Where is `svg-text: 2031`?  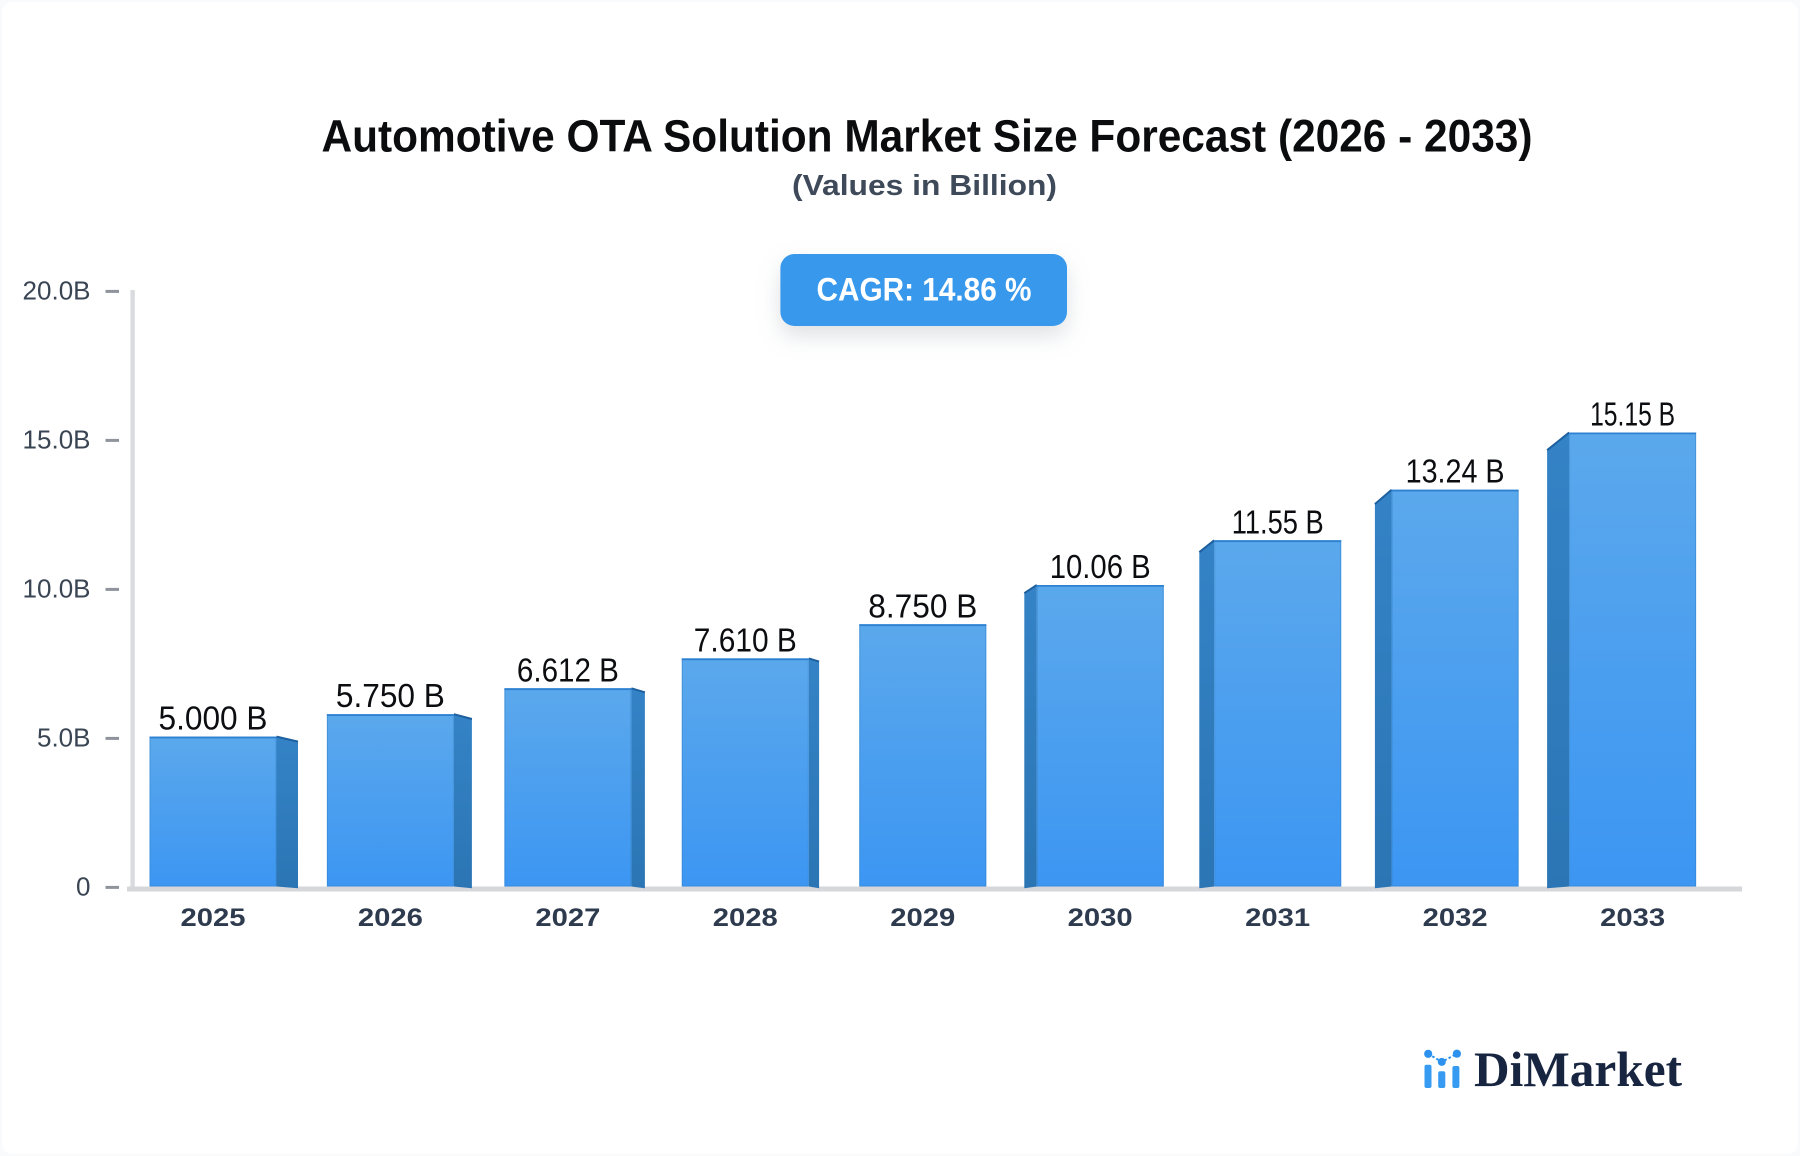
svg-text: 2031 is located at coordinates (1277, 918).